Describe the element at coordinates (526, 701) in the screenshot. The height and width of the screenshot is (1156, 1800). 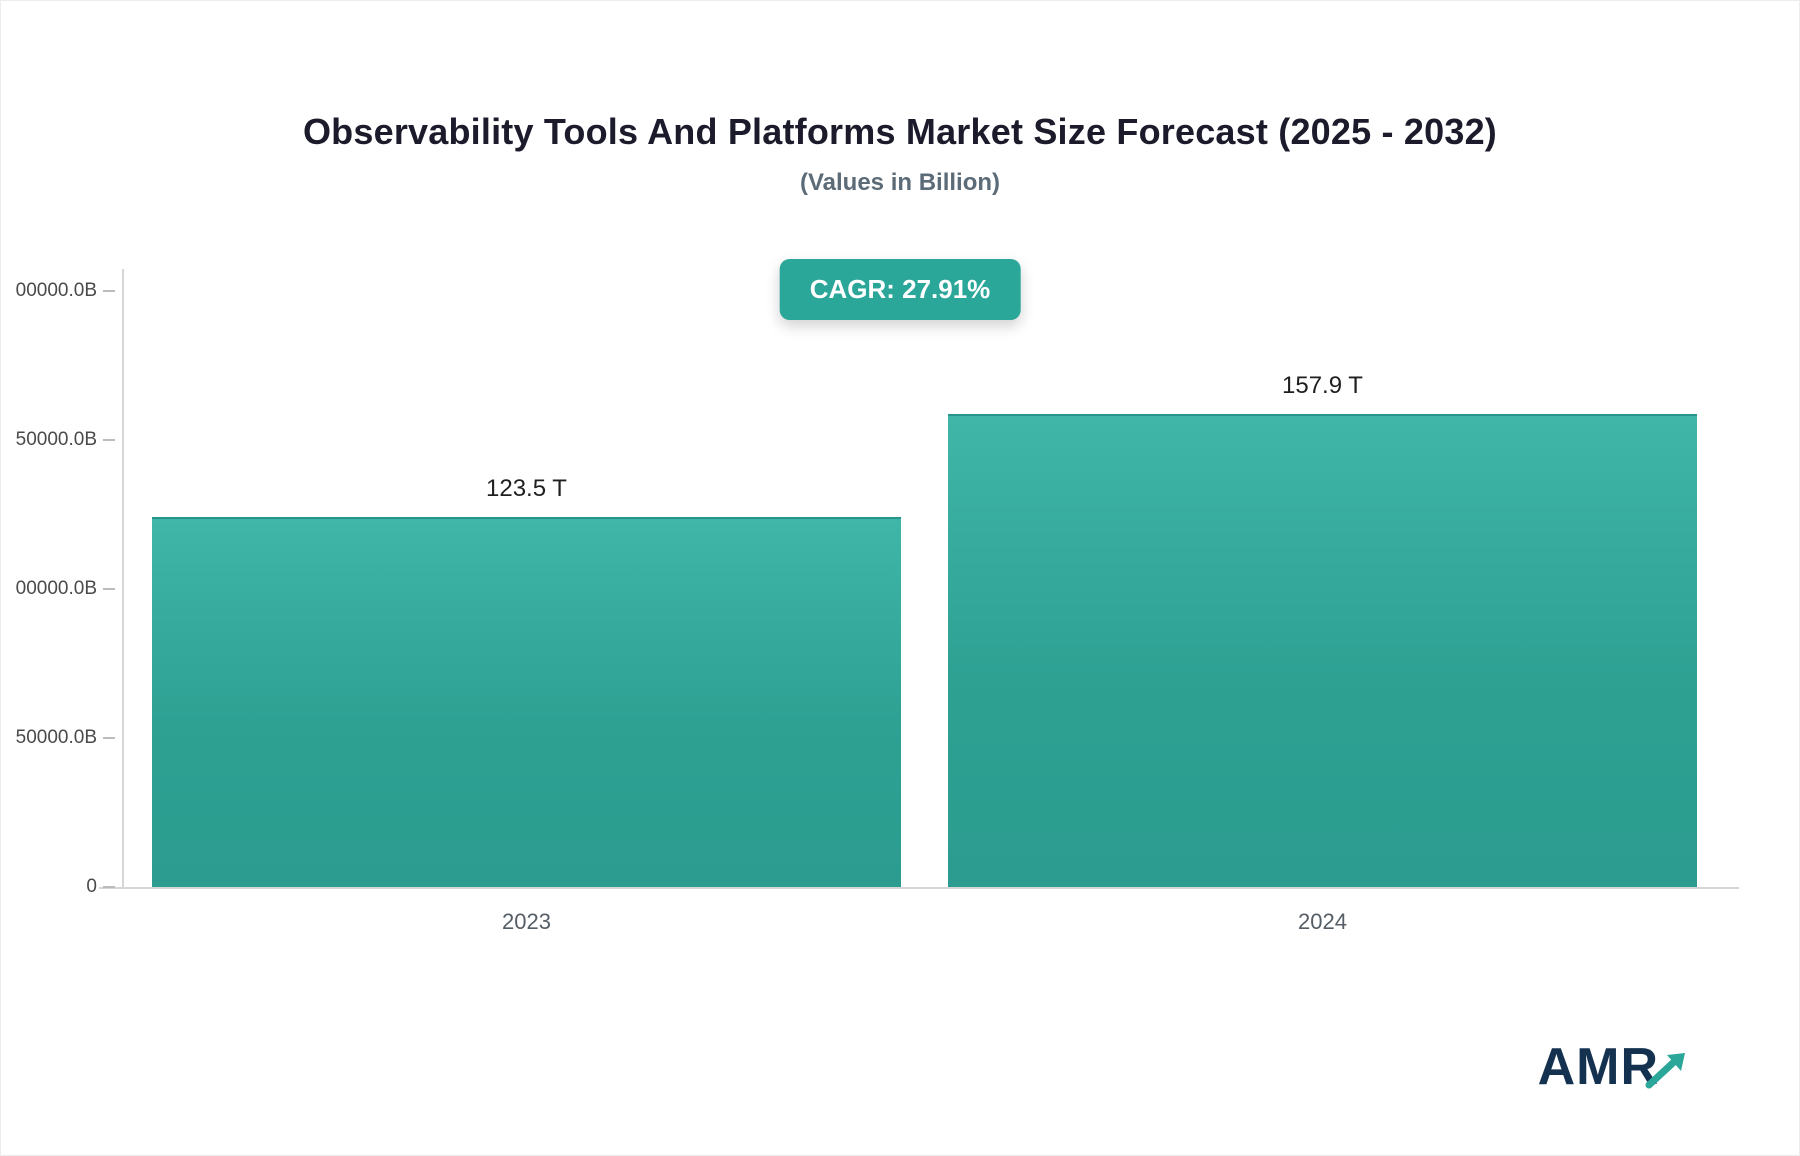
I see `bar` at that location.